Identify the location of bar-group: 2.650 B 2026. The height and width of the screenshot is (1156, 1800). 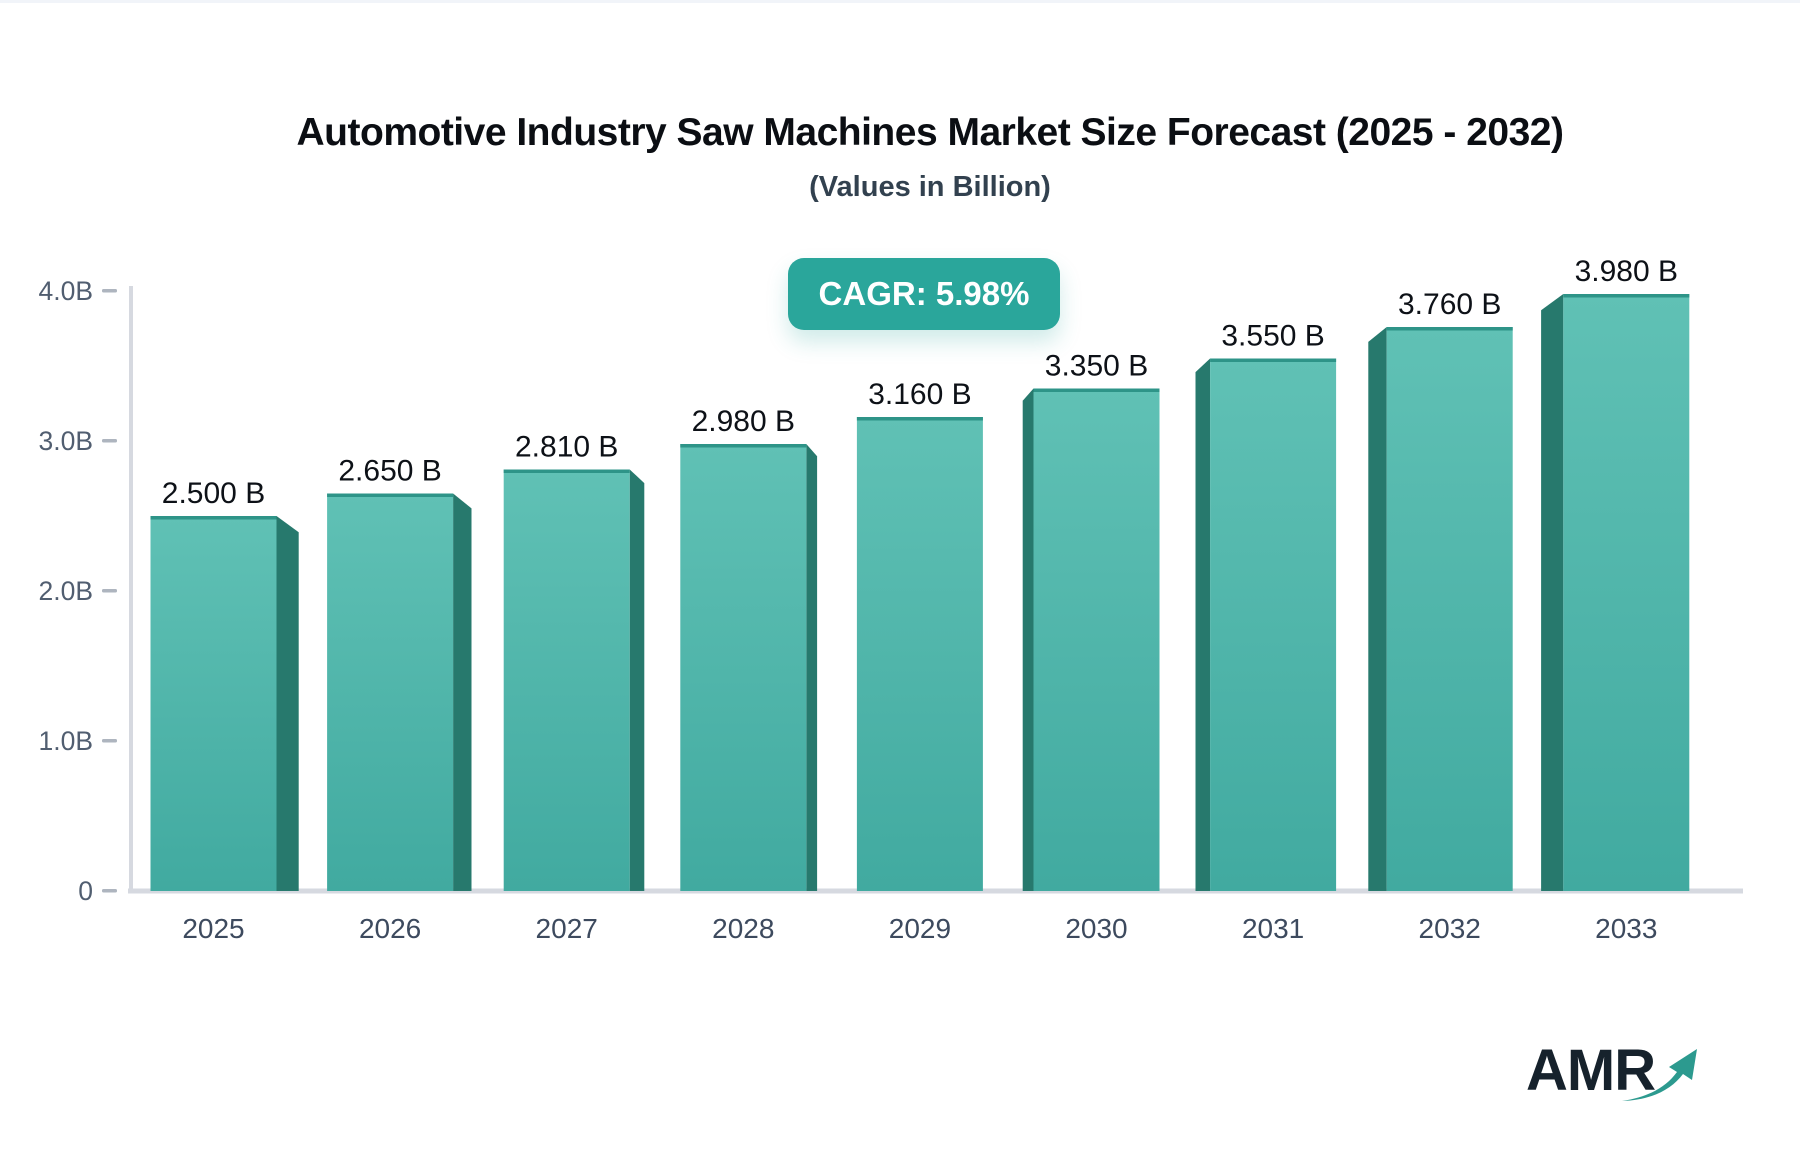
(399, 699).